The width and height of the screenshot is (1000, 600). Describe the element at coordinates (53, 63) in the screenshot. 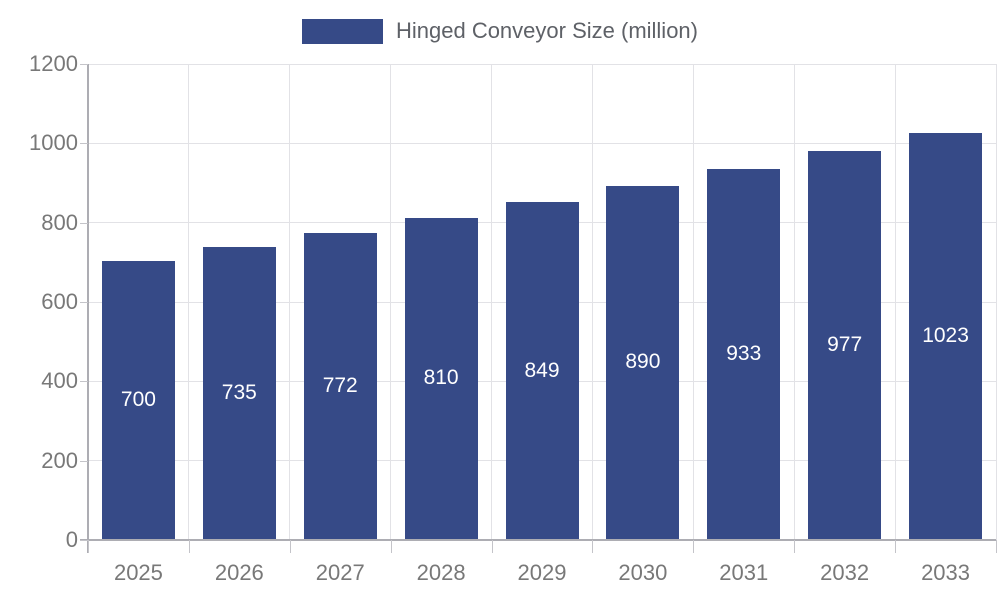

I see `y-axis-tick-label: 1200` at that location.